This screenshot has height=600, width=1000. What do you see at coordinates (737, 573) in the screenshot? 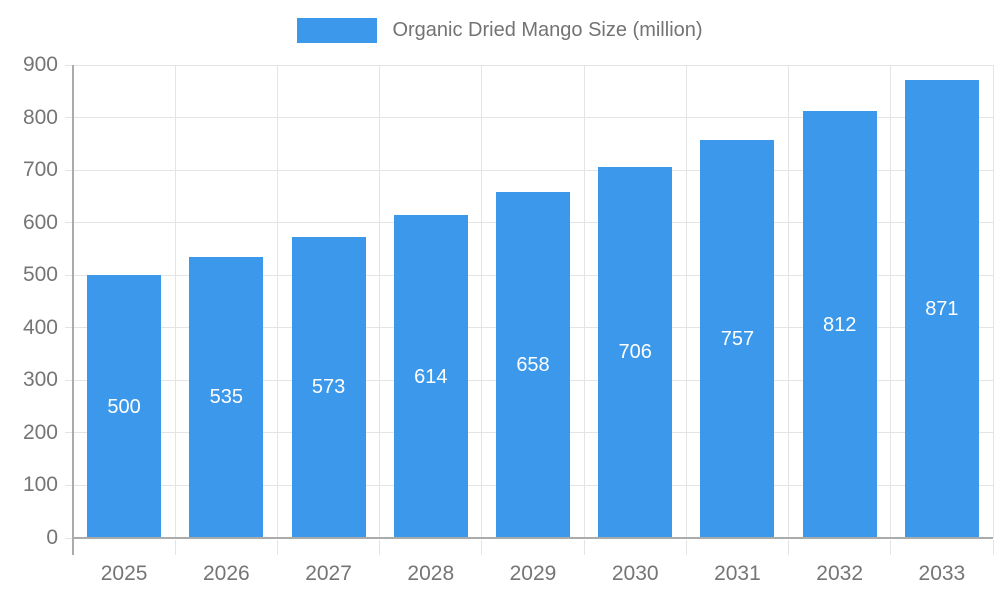
I see `x-axis-tick-label: 2031` at bounding box center [737, 573].